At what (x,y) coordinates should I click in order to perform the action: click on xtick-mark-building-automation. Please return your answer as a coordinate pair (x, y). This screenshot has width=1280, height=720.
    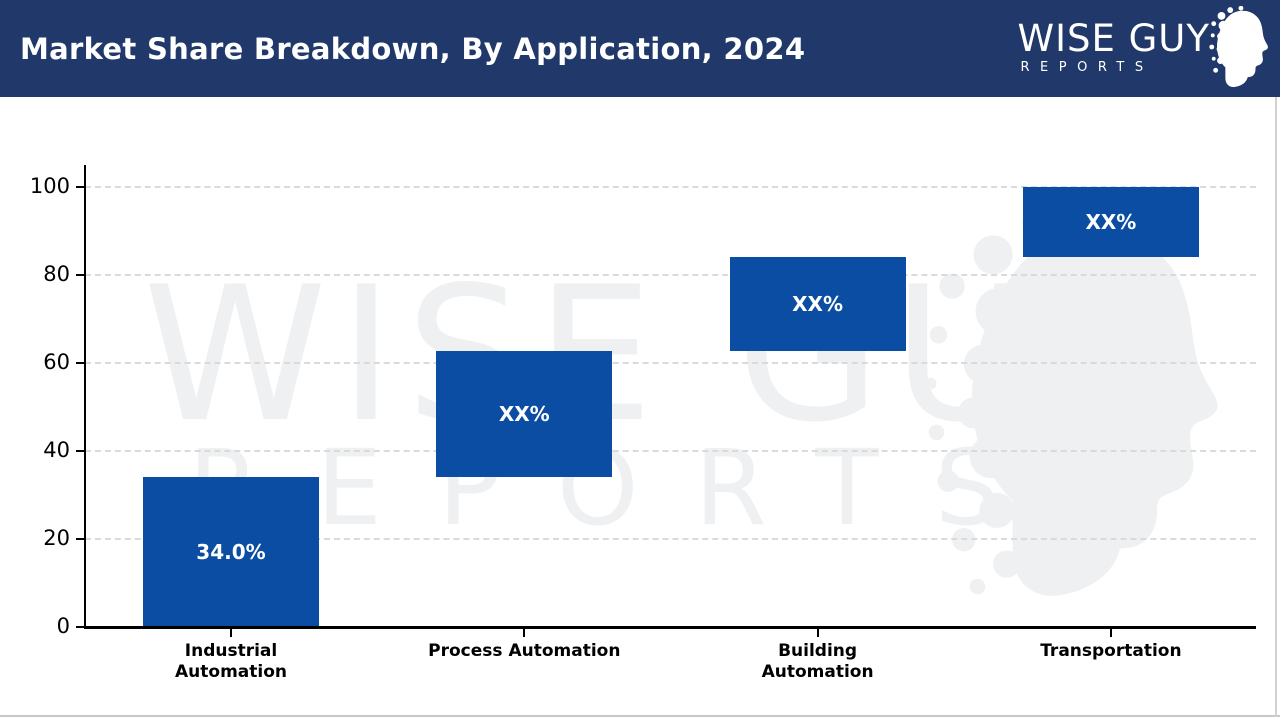
    Looking at the image, I should click on (817, 633).